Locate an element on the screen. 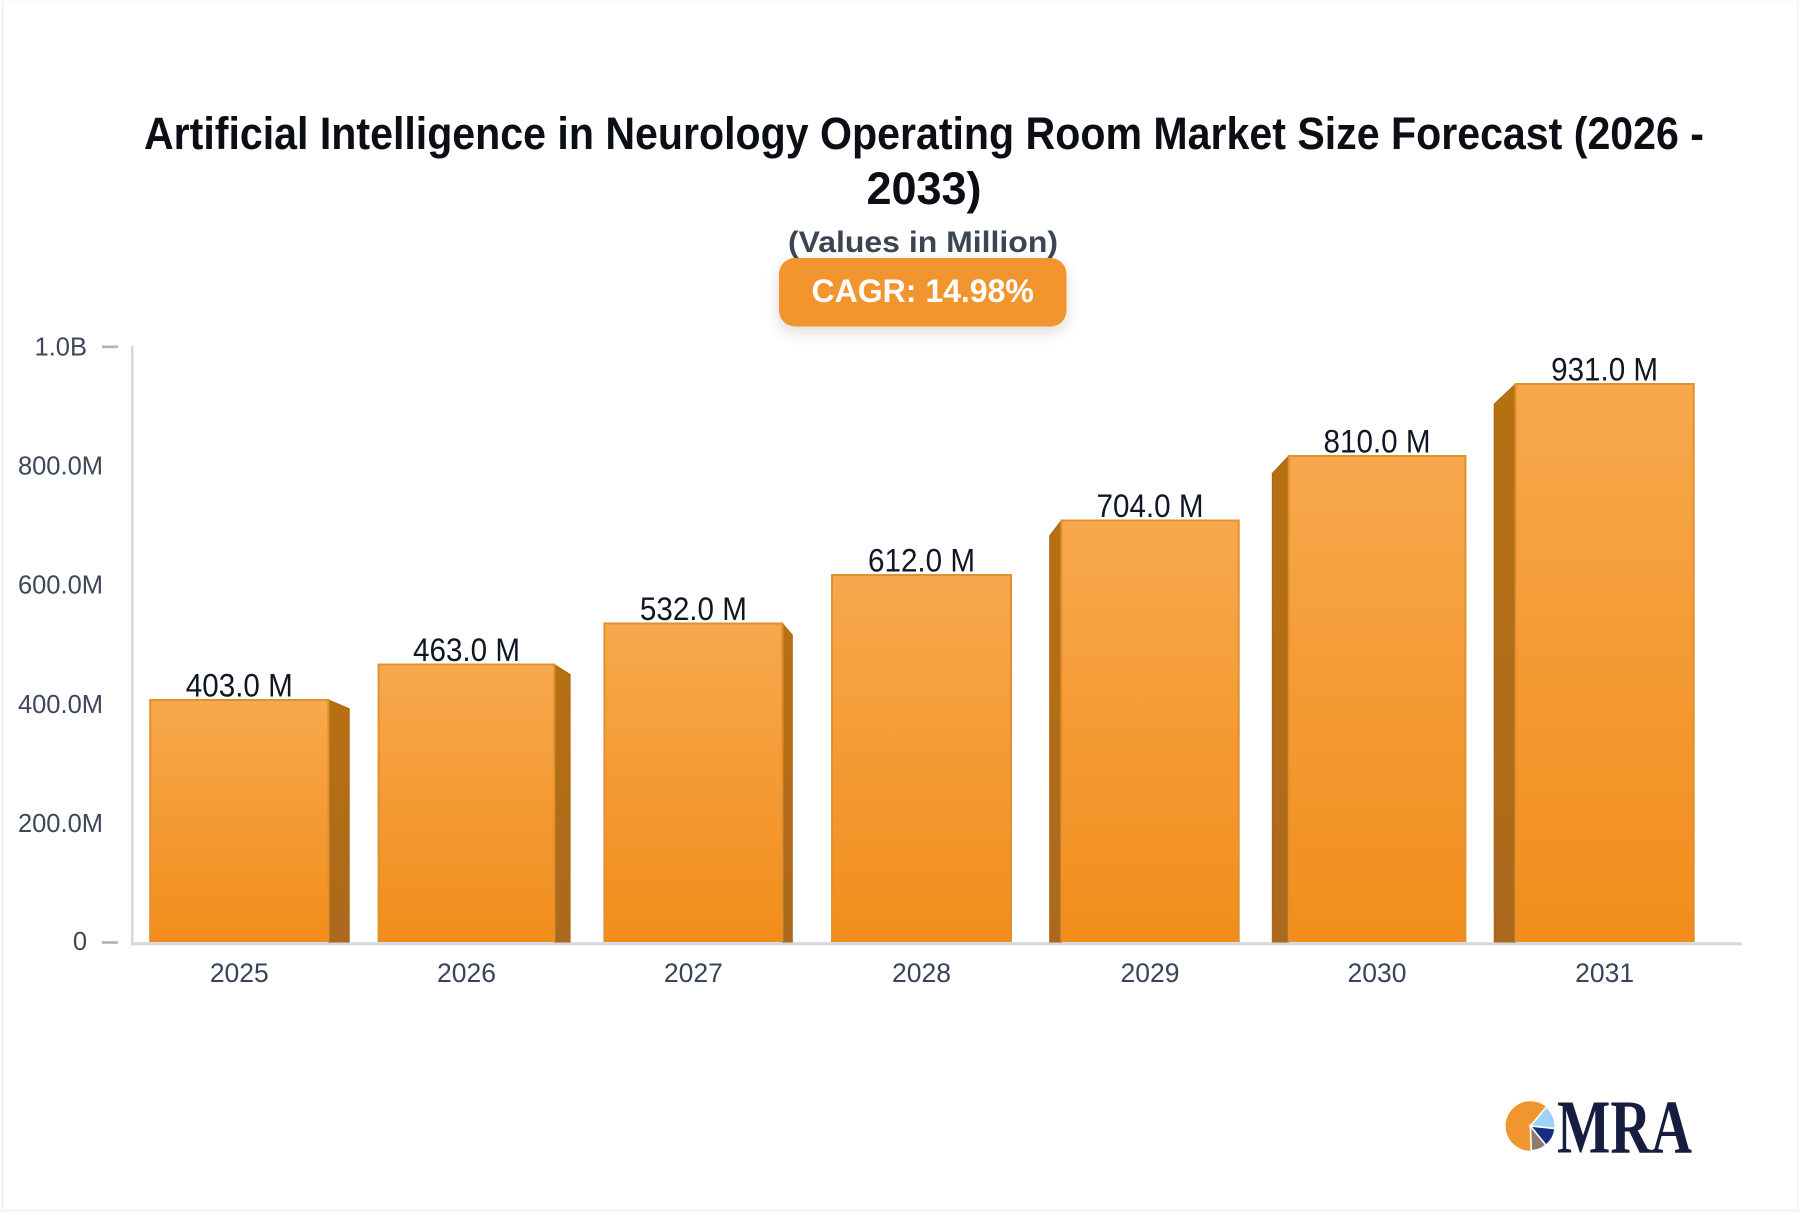 The image size is (1800, 1212). svg-text: 931.0 M is located at coordinates (1604, 370).